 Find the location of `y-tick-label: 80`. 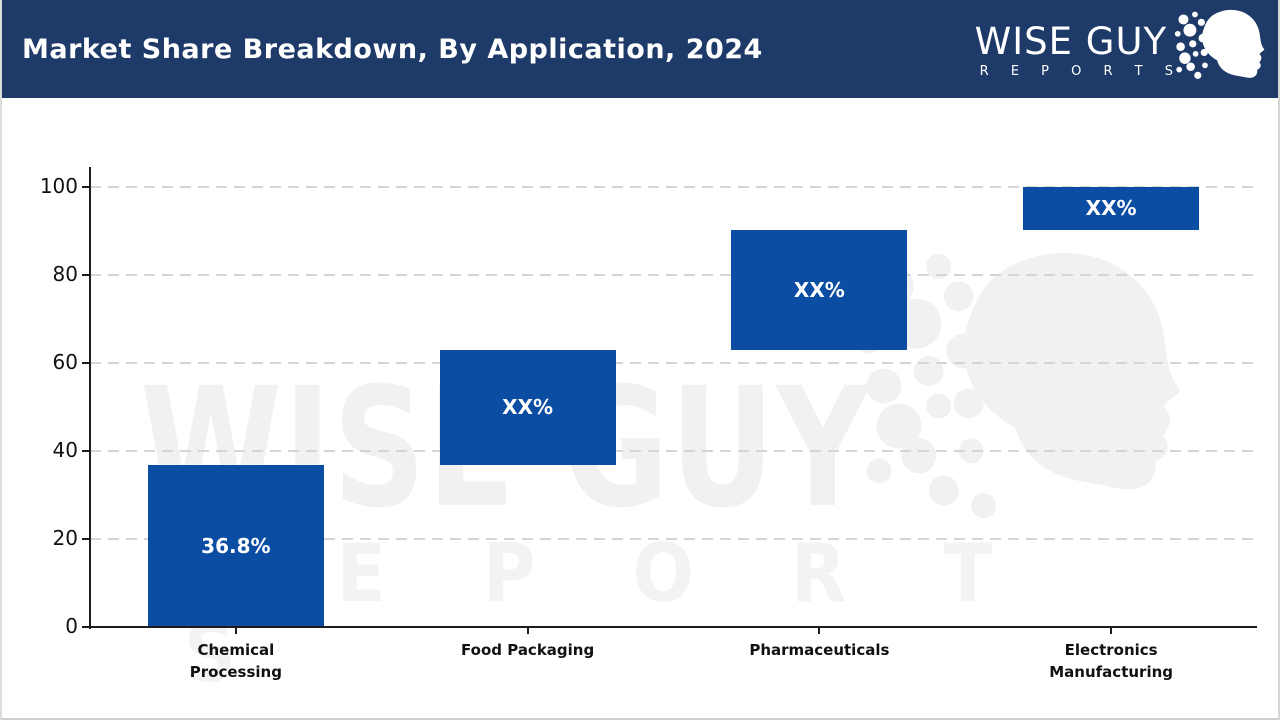

y-tick-label: 80 is located at coordinates (65, 274).